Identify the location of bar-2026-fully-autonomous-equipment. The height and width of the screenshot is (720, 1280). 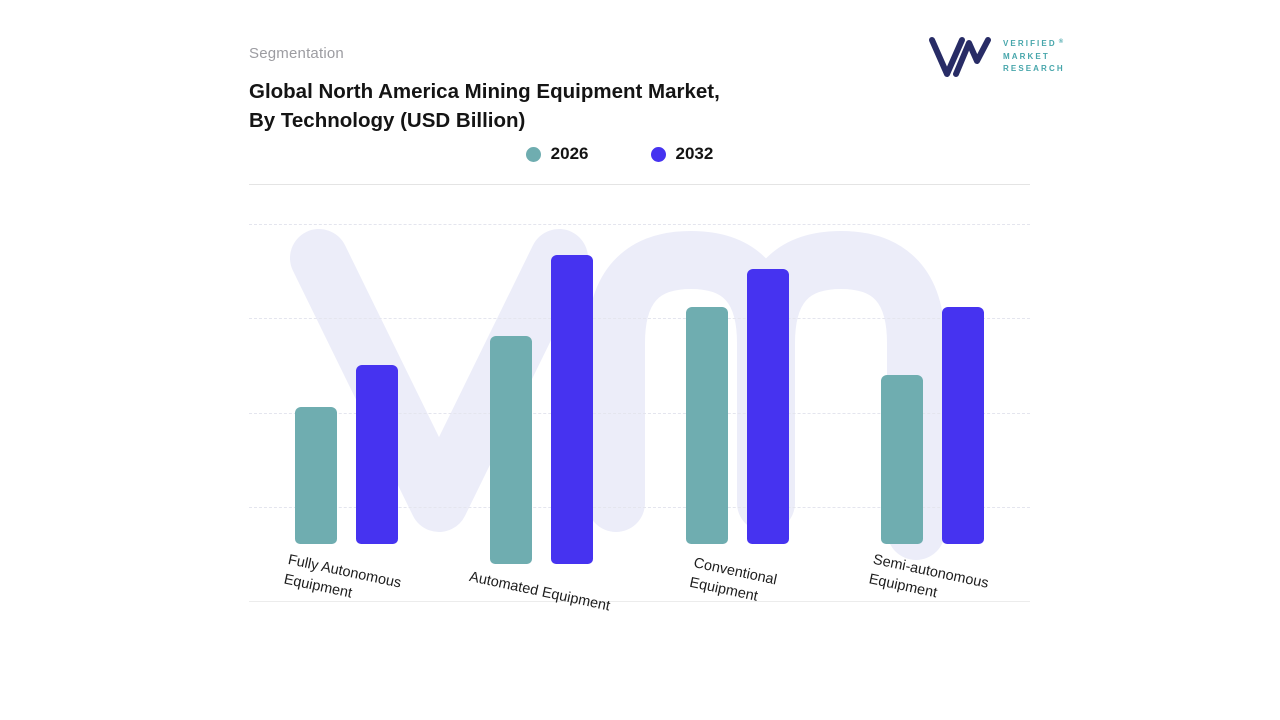
(316, 475).